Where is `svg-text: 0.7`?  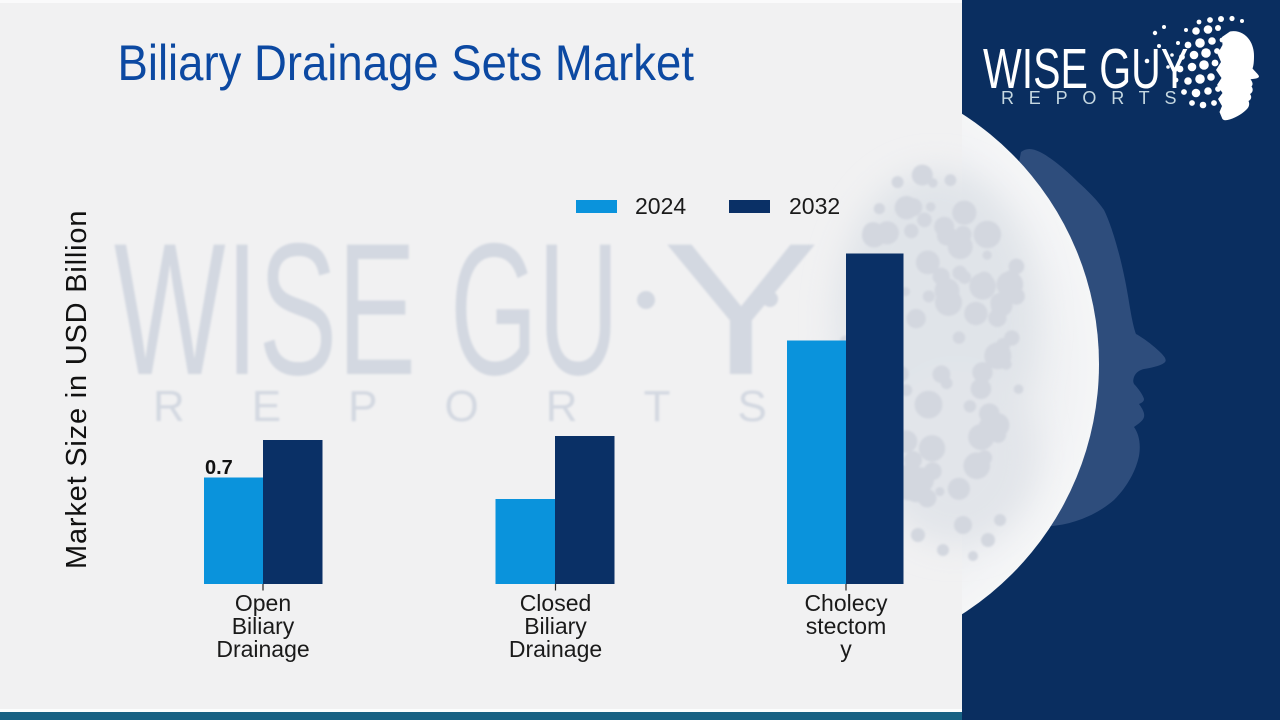
svg-text: 0.7 is located at coordinates (219, 468).